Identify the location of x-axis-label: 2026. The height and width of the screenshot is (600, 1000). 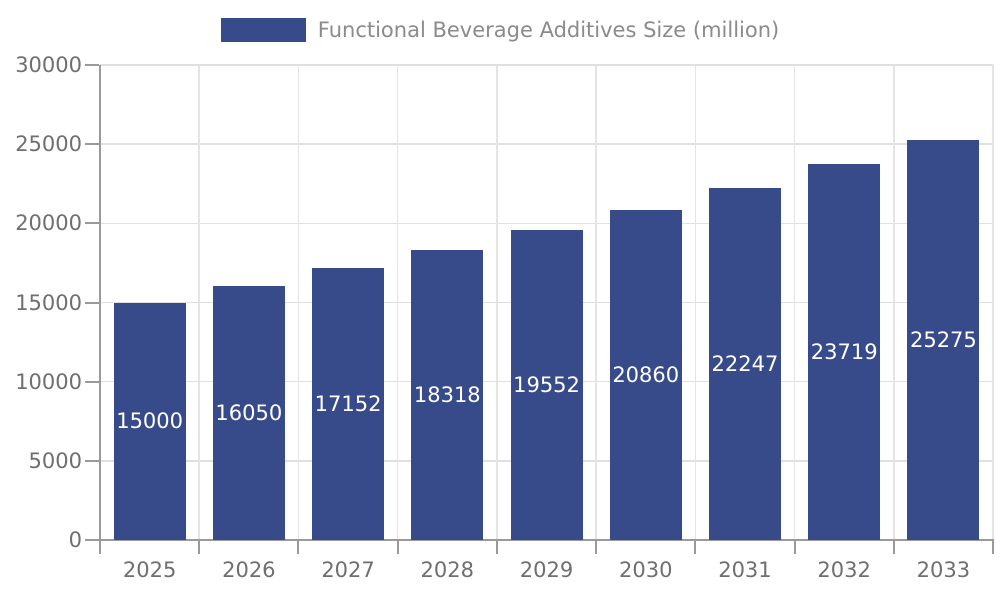
(249, 570).